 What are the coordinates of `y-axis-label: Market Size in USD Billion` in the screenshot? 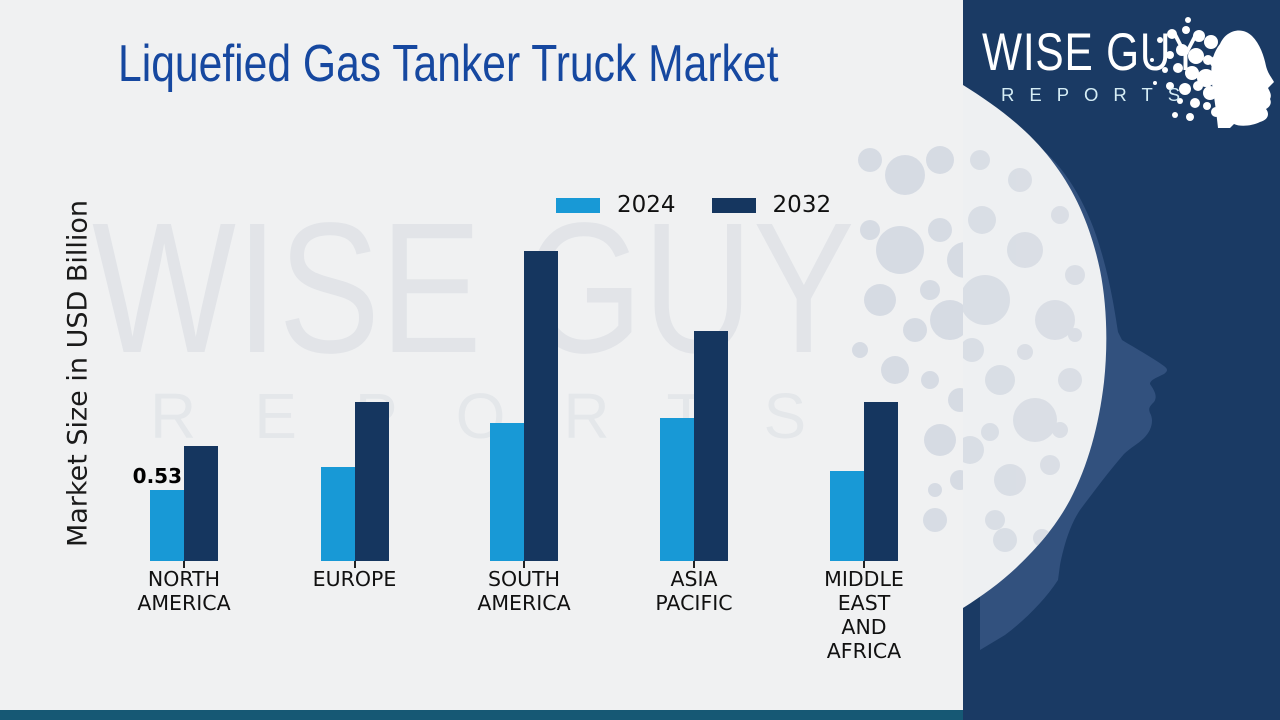 It's located at (78, 373).